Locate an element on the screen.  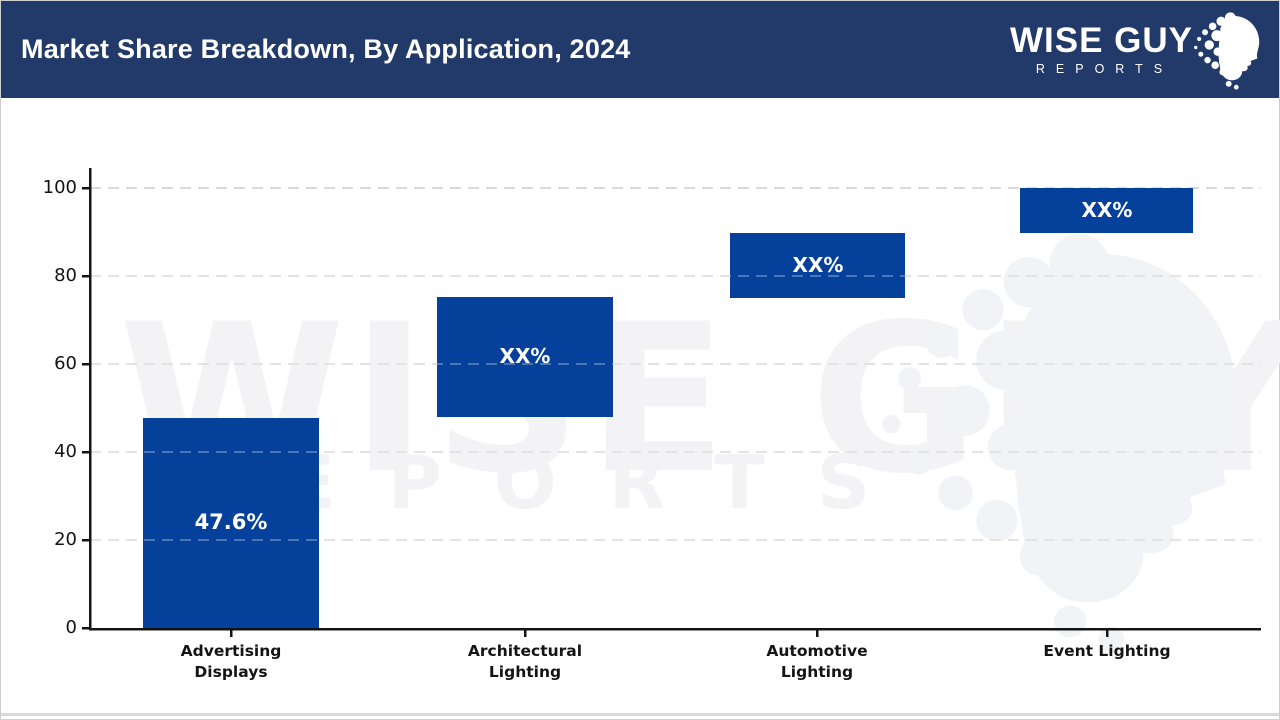
ytick-20: 20 is located at coordinates (65, 539).